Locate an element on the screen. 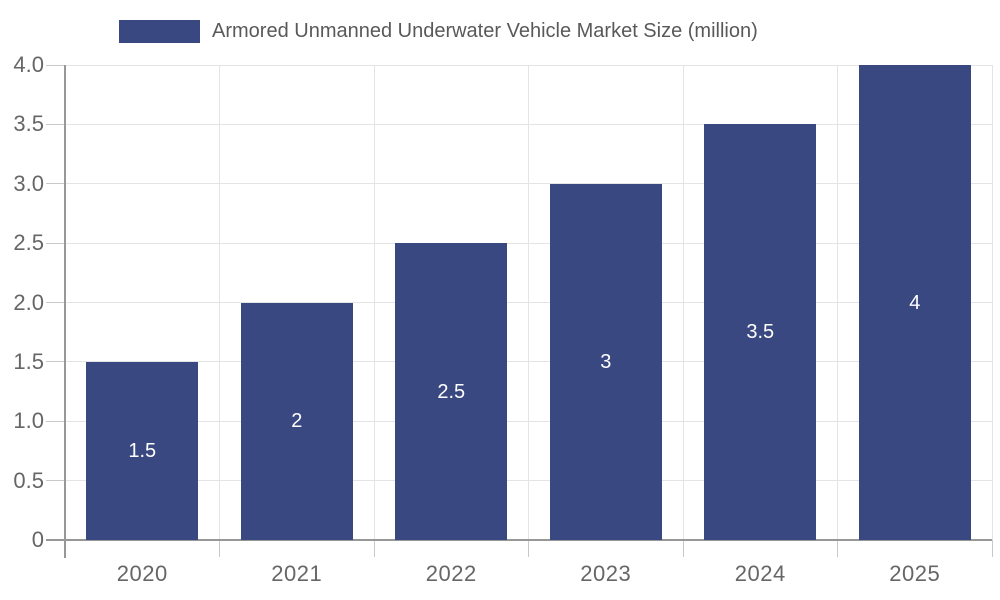  y-axis-label: 4.0 is located at coordinates (28, 64).